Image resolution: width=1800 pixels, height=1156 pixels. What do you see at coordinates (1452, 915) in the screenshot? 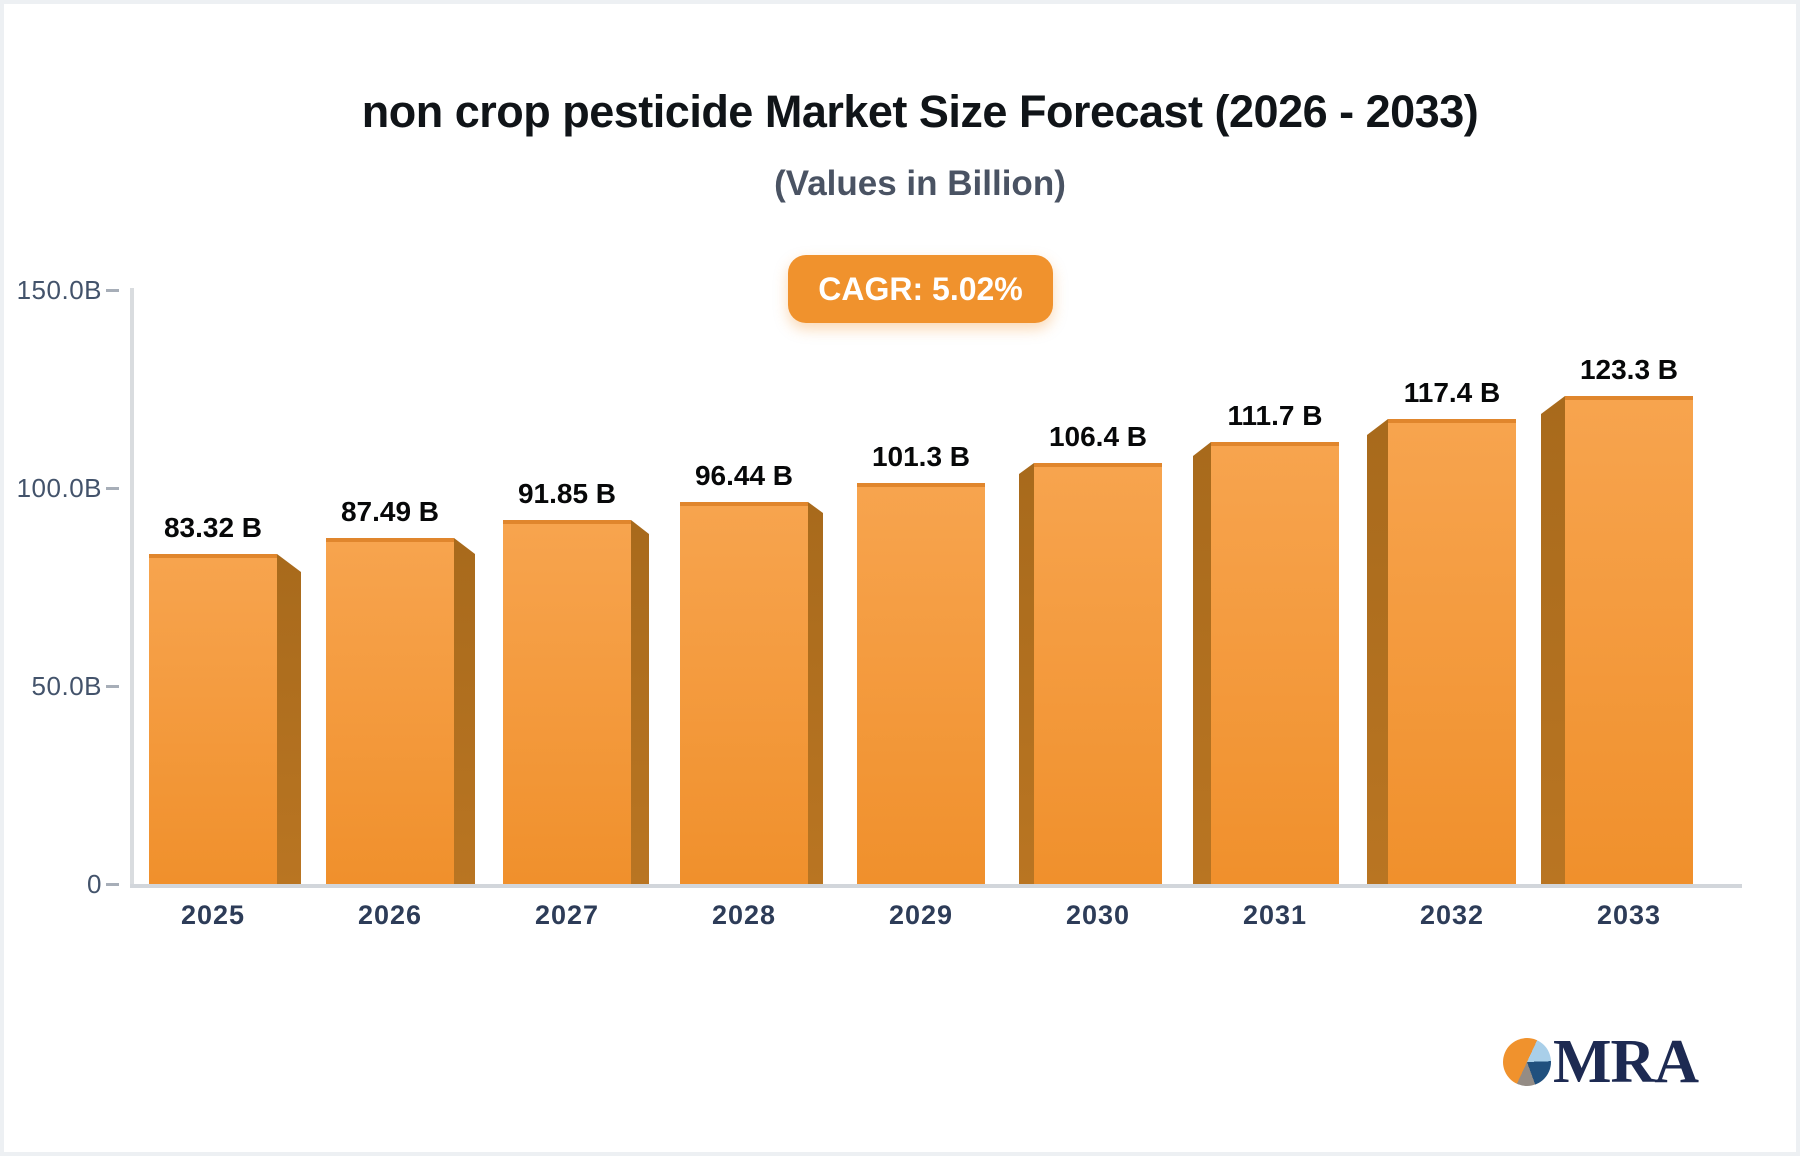
I see `x-axis-label: 2032` at bounding box center [1452, 915].